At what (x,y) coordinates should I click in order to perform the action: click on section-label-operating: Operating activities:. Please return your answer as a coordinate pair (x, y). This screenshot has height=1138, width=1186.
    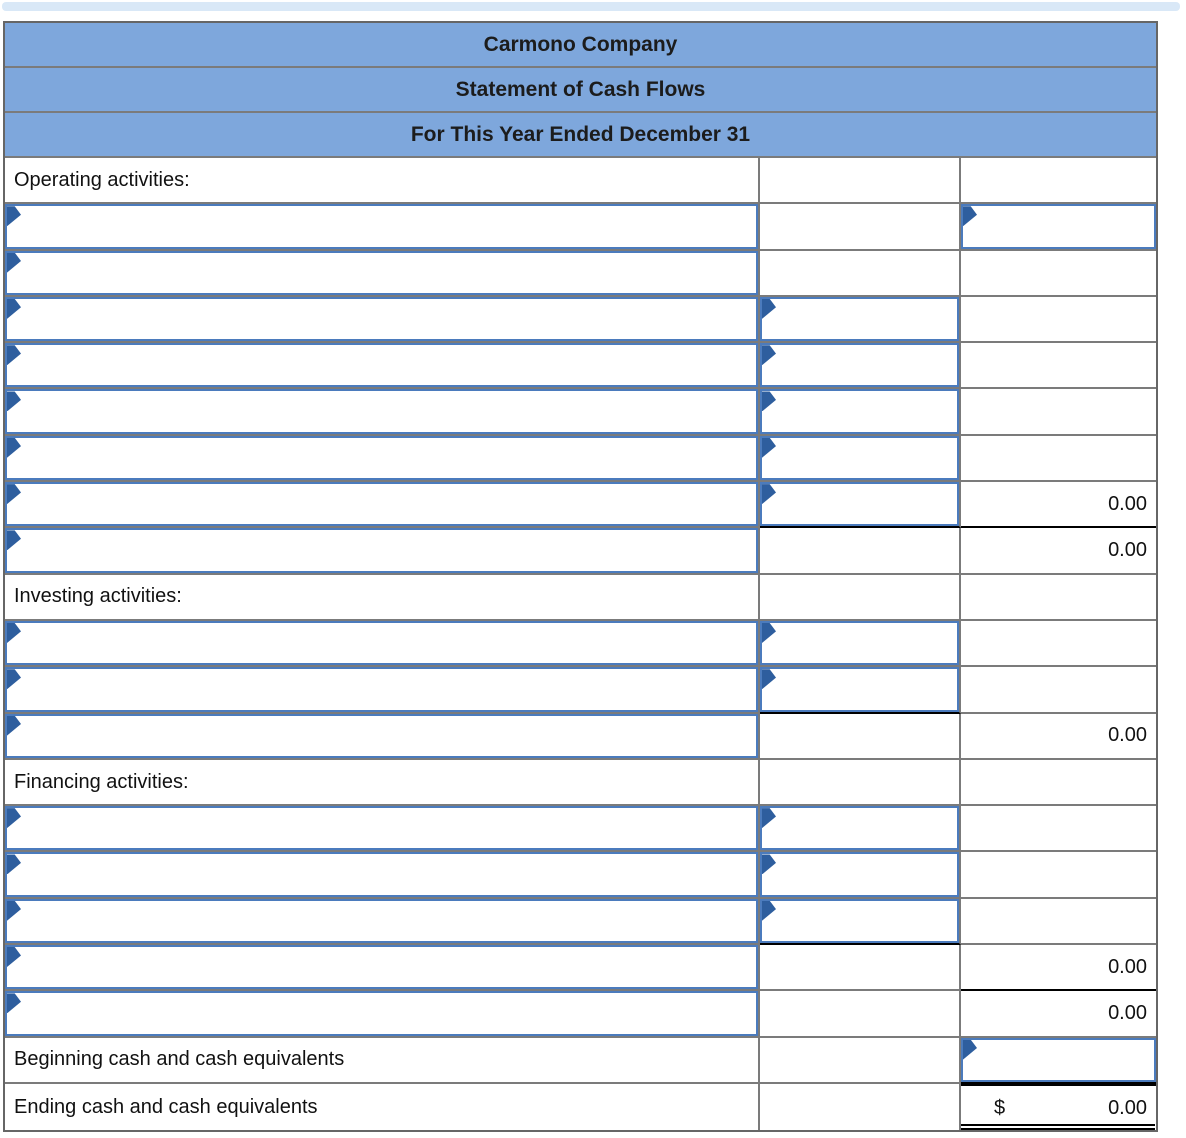
    Looking at the image, I should click on (102, 179).